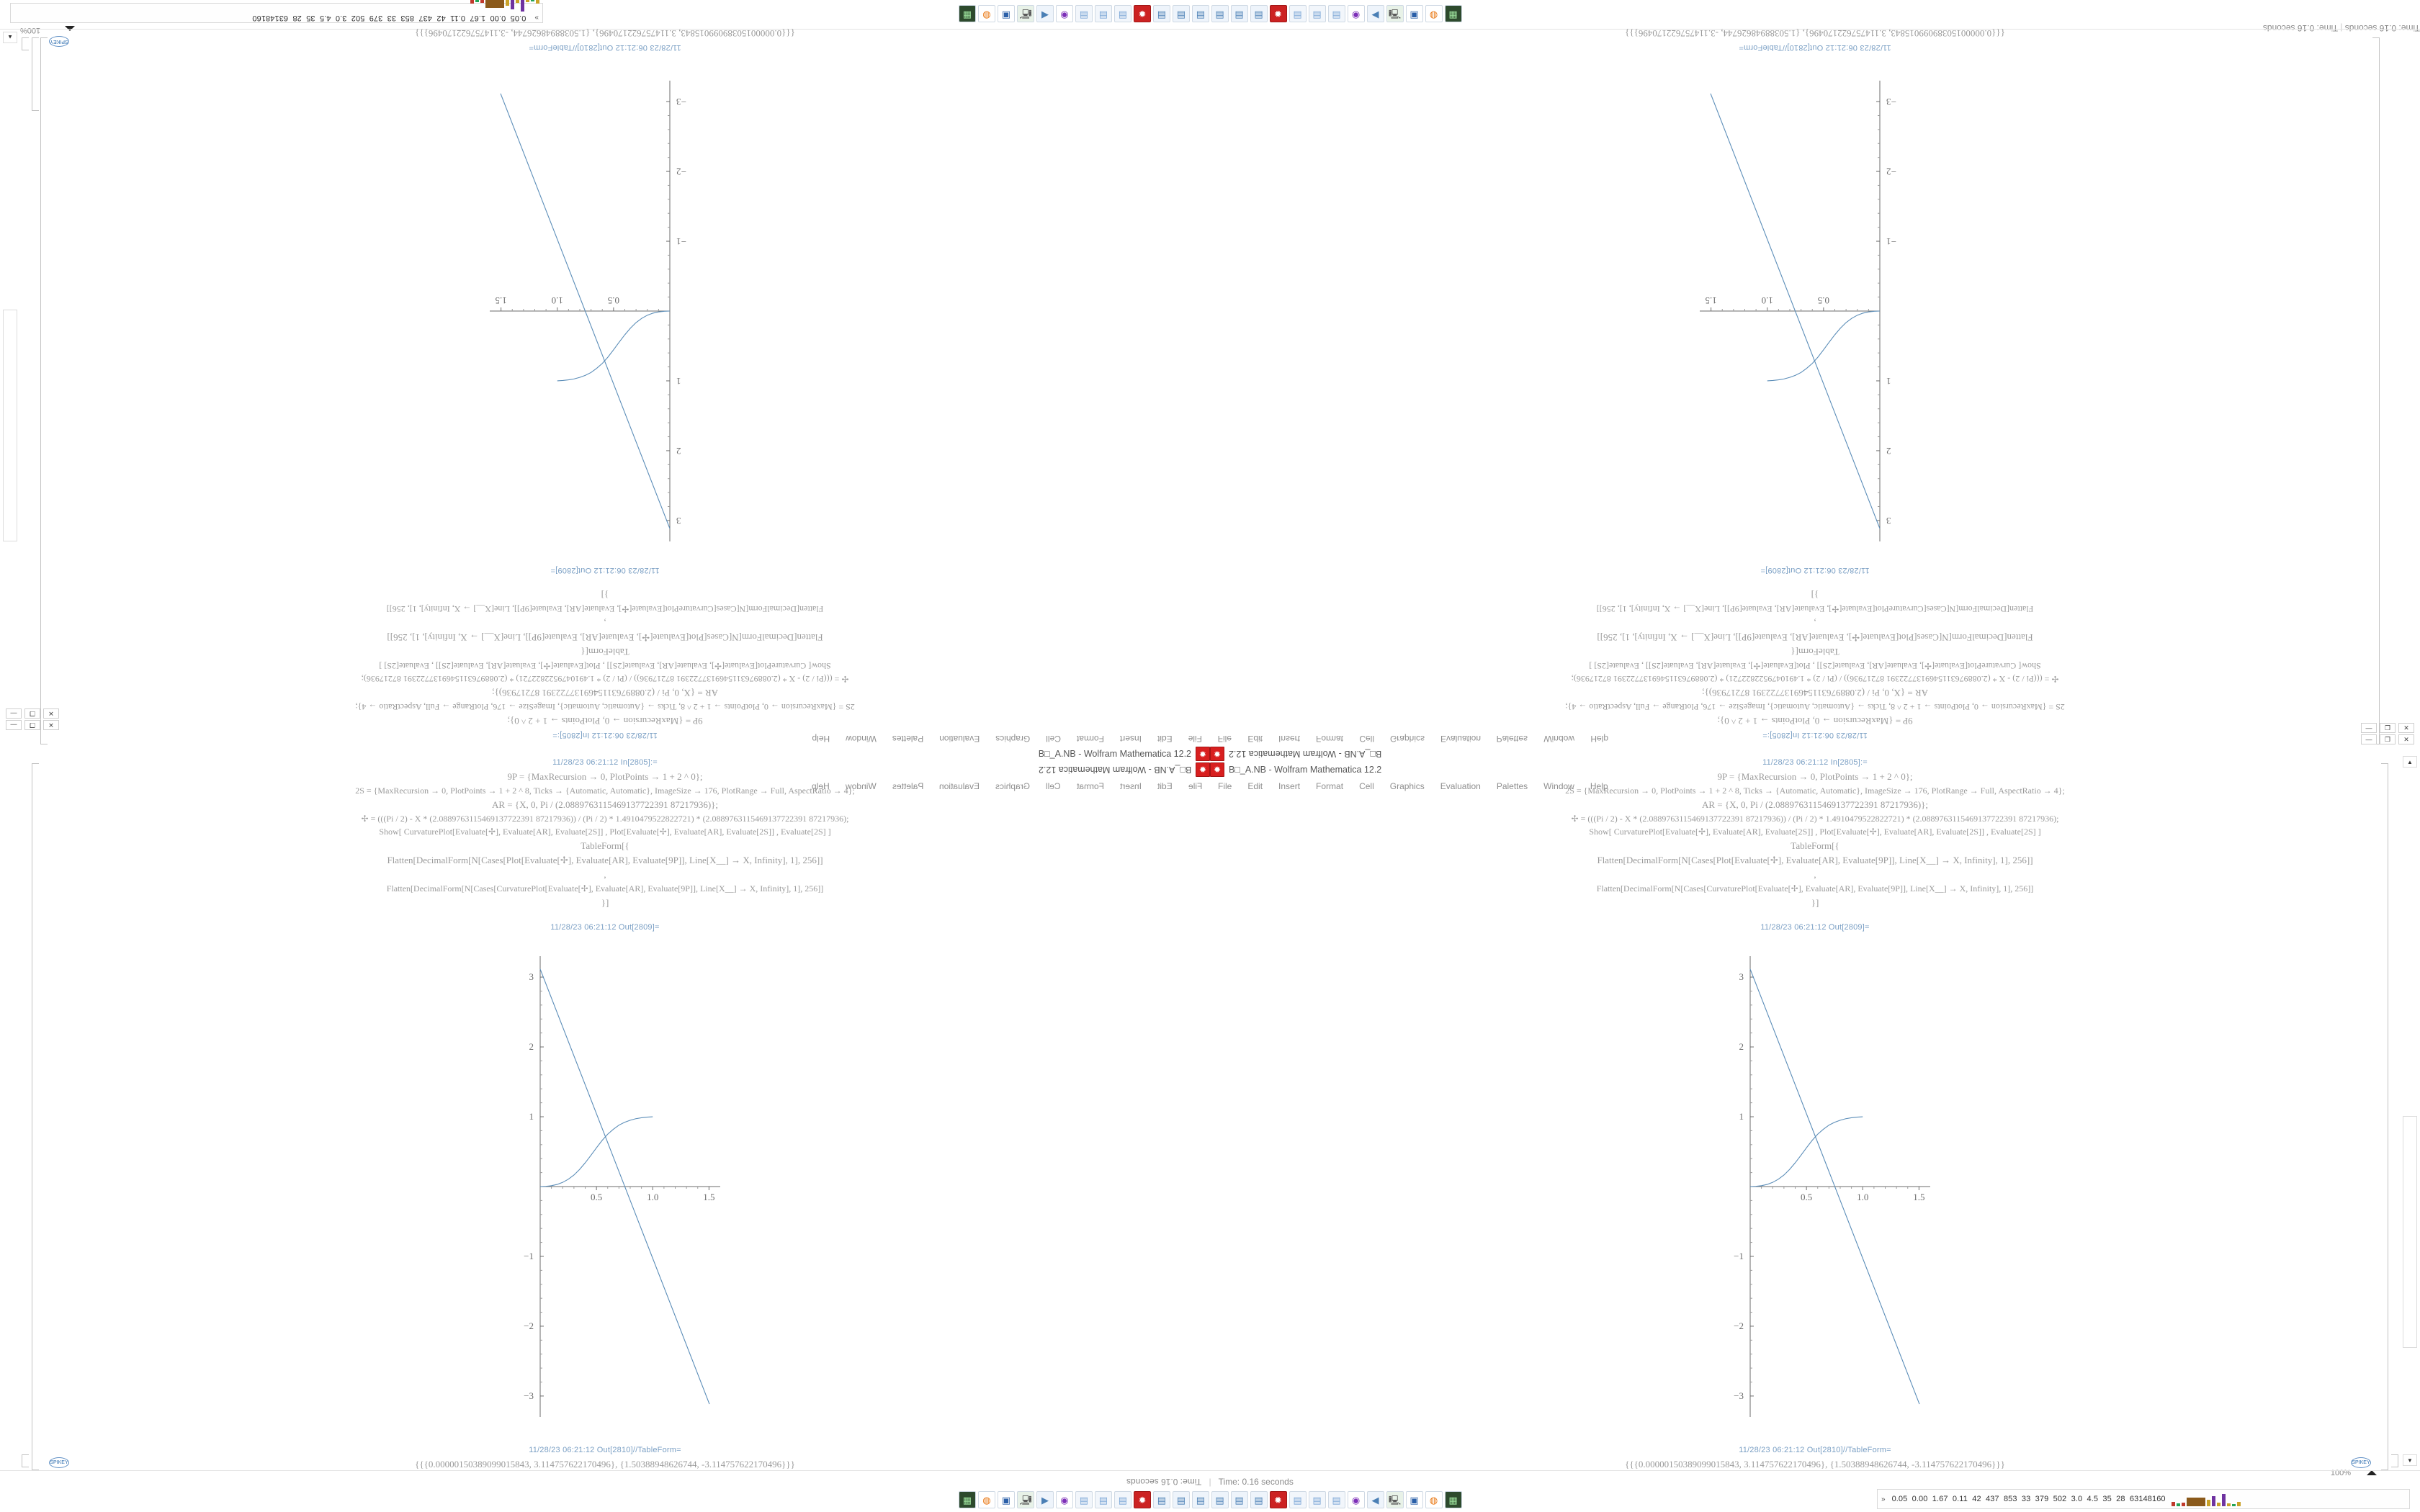 The image size is (2420, 1512). What do you see at coordinates (1366, 786) in the screenshot?
I see `menu-item-cell: Cell` at bounding box center [1366, 786].